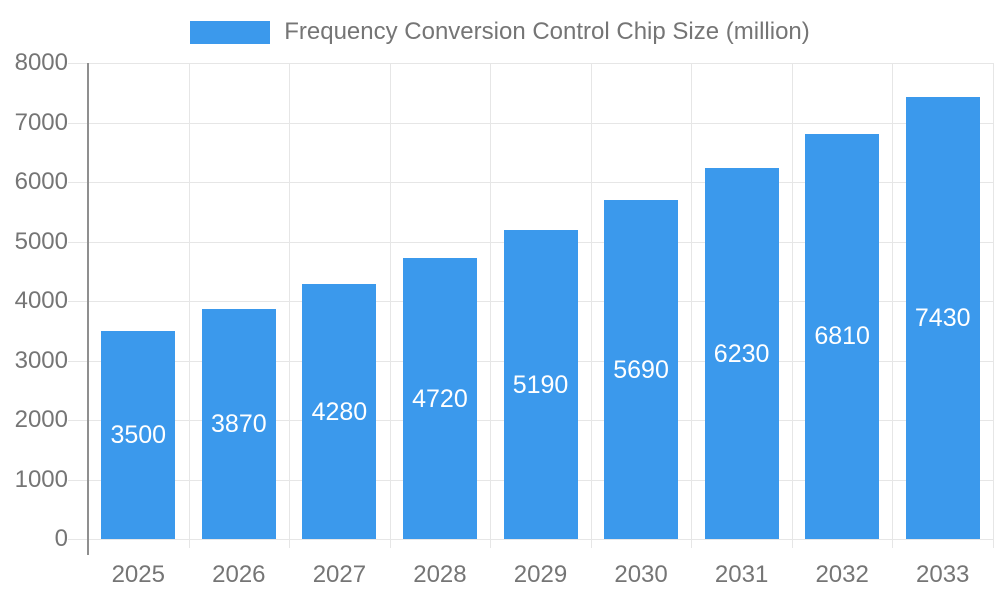  Describe the element at coordinates (741, 574) in the screenshot. I see `x-axis-label: 2031` at that location.